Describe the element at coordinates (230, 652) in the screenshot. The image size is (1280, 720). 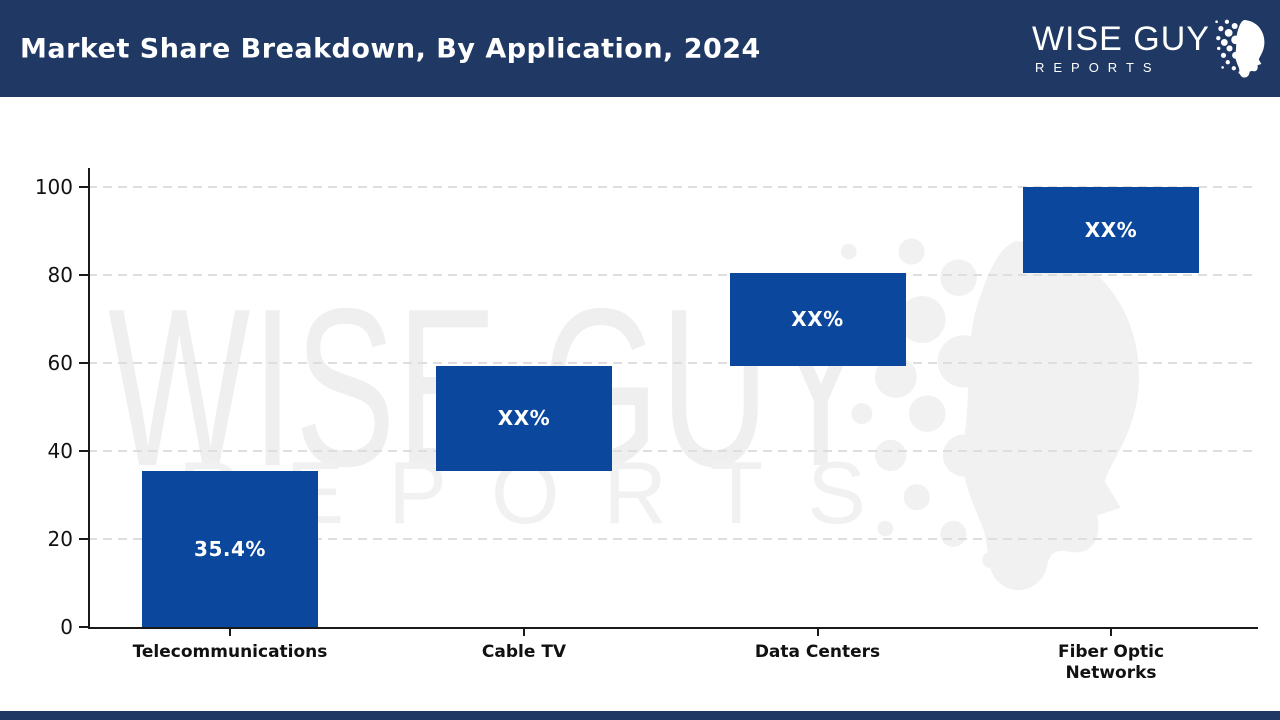
I see `x-axis-label: Telecommunications` at that location.